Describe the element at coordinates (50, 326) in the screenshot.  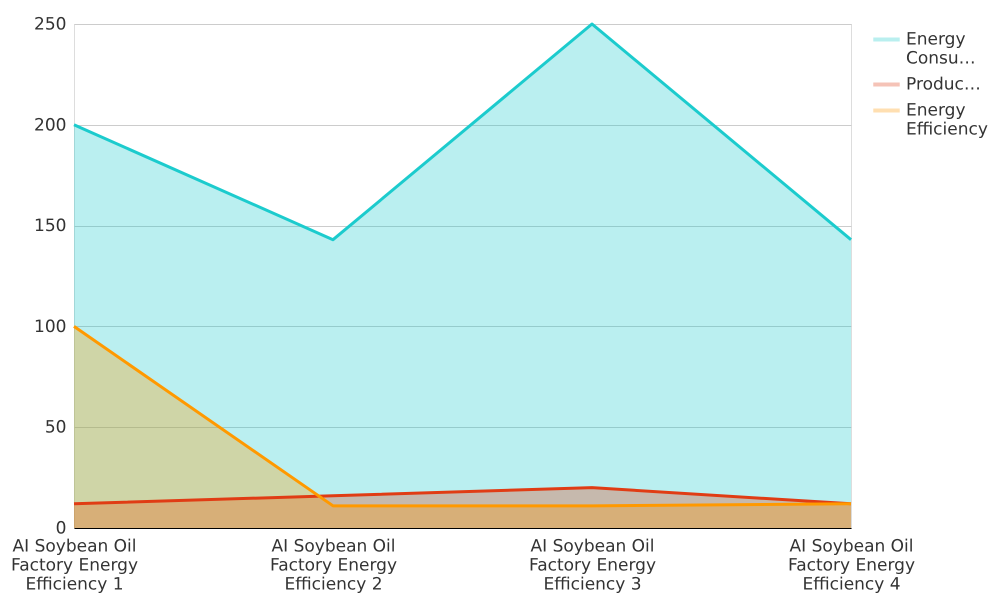
I see `y-tick-label: 100` at that location.